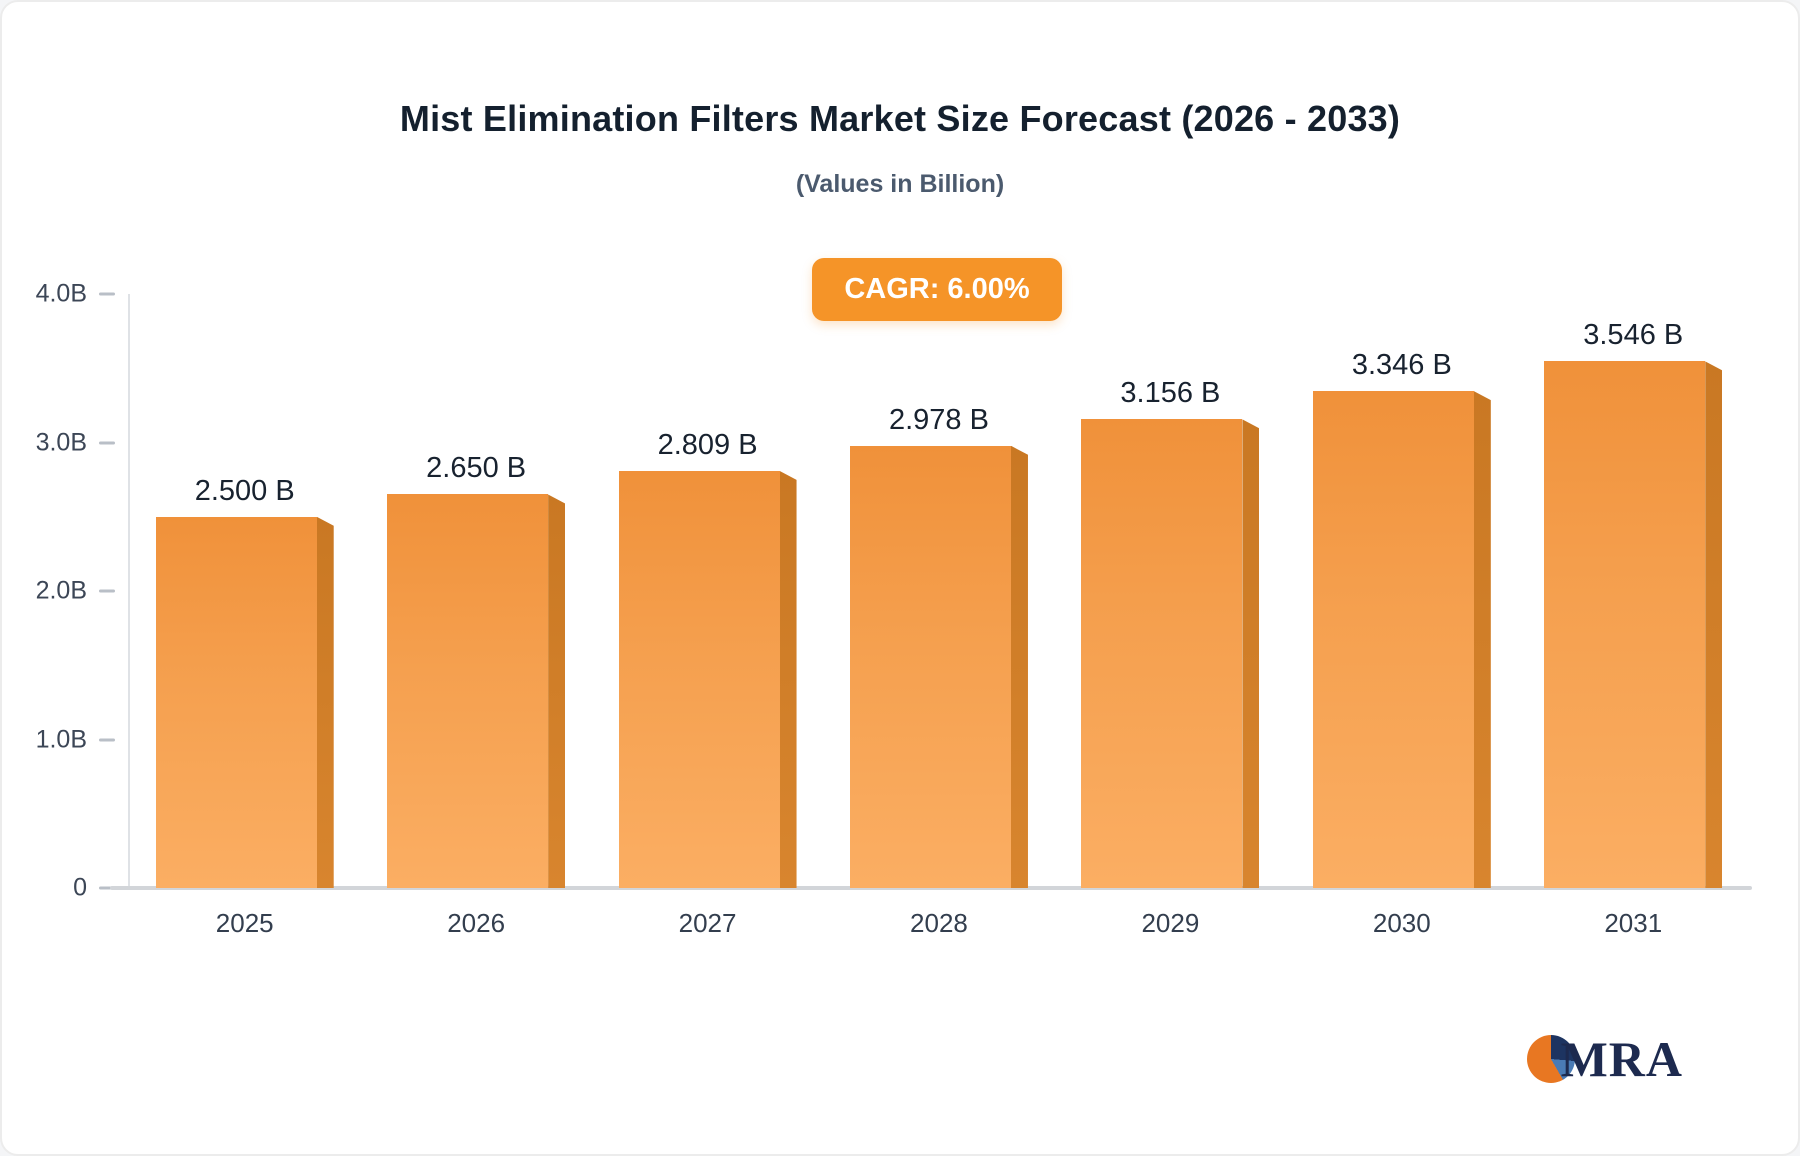  What do you see at coordinates (61, 739) in the screenshot?
I see `y-axis-label: 1.0B` at bounding box center [61, 739].